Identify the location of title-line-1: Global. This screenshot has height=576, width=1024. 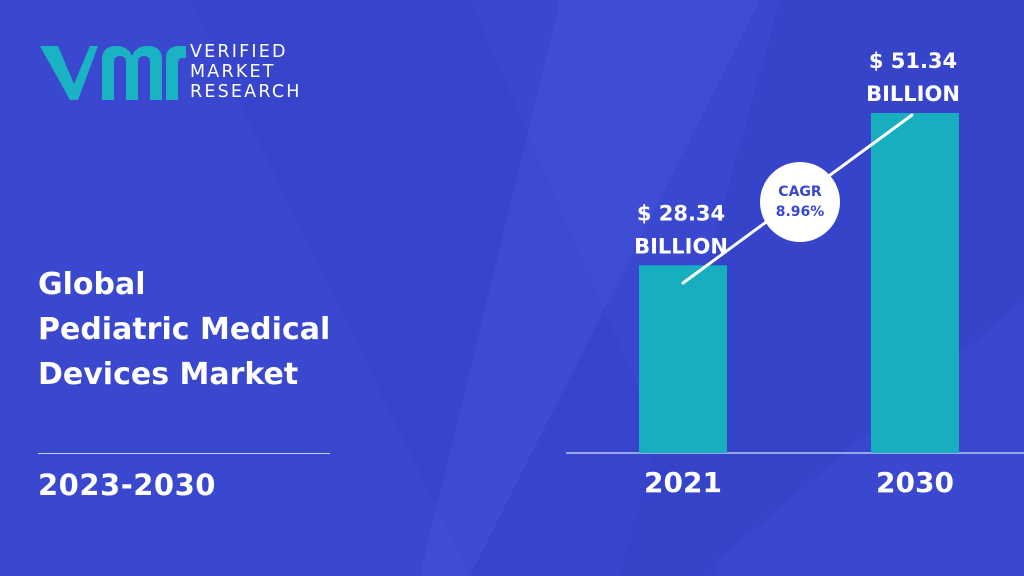
(92, 284).